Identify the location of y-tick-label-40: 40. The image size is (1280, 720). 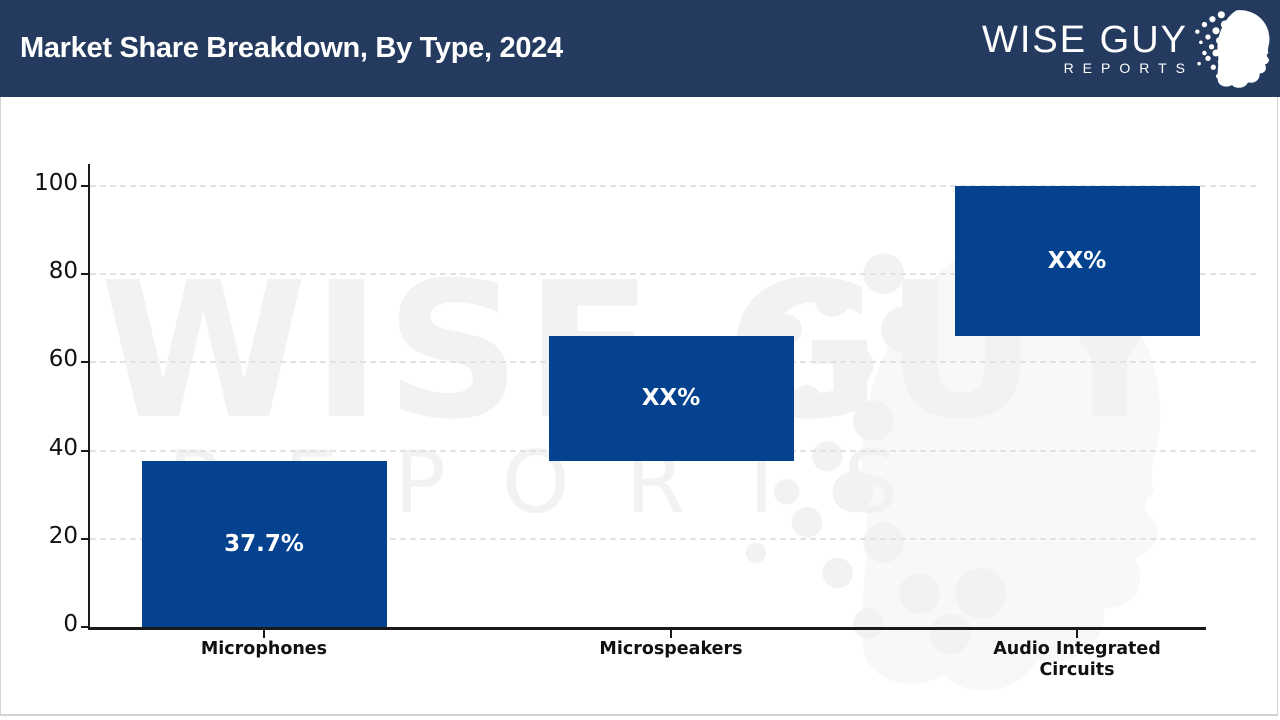
(63, 447).